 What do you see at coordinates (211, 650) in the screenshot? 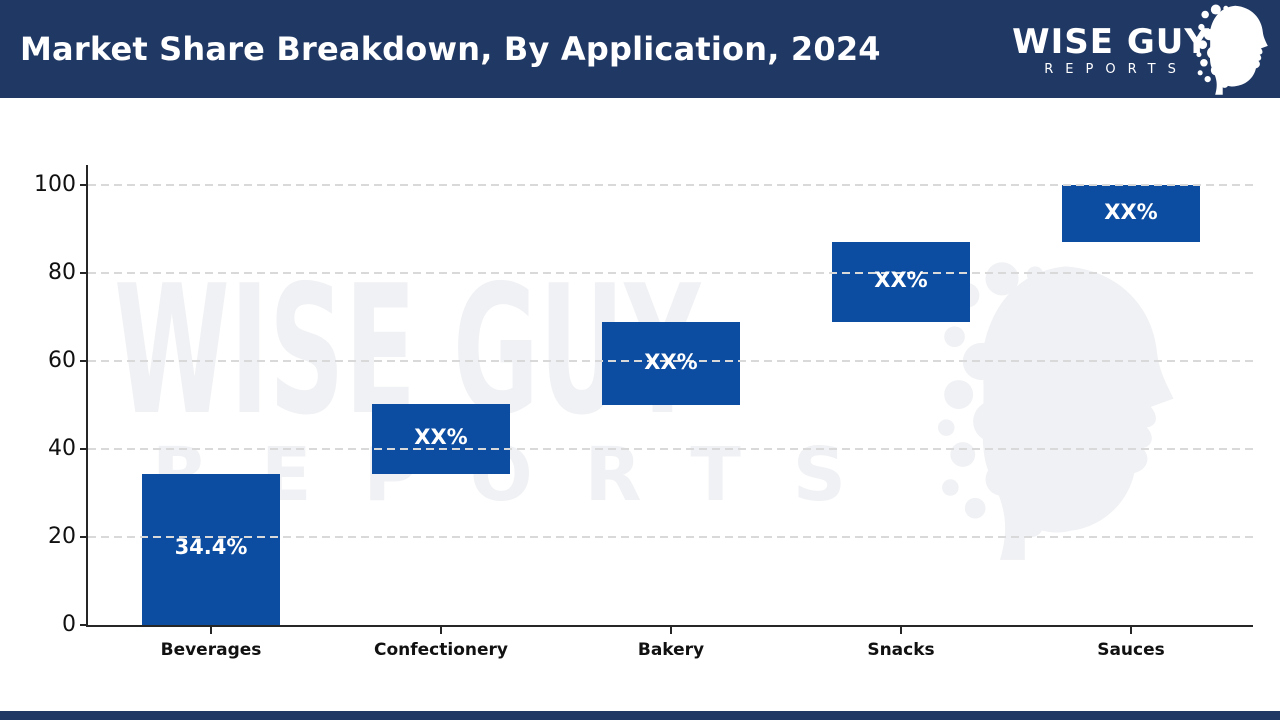
I see `x-axis-label-beverages: Beverages` at bounding box center [211, 650].